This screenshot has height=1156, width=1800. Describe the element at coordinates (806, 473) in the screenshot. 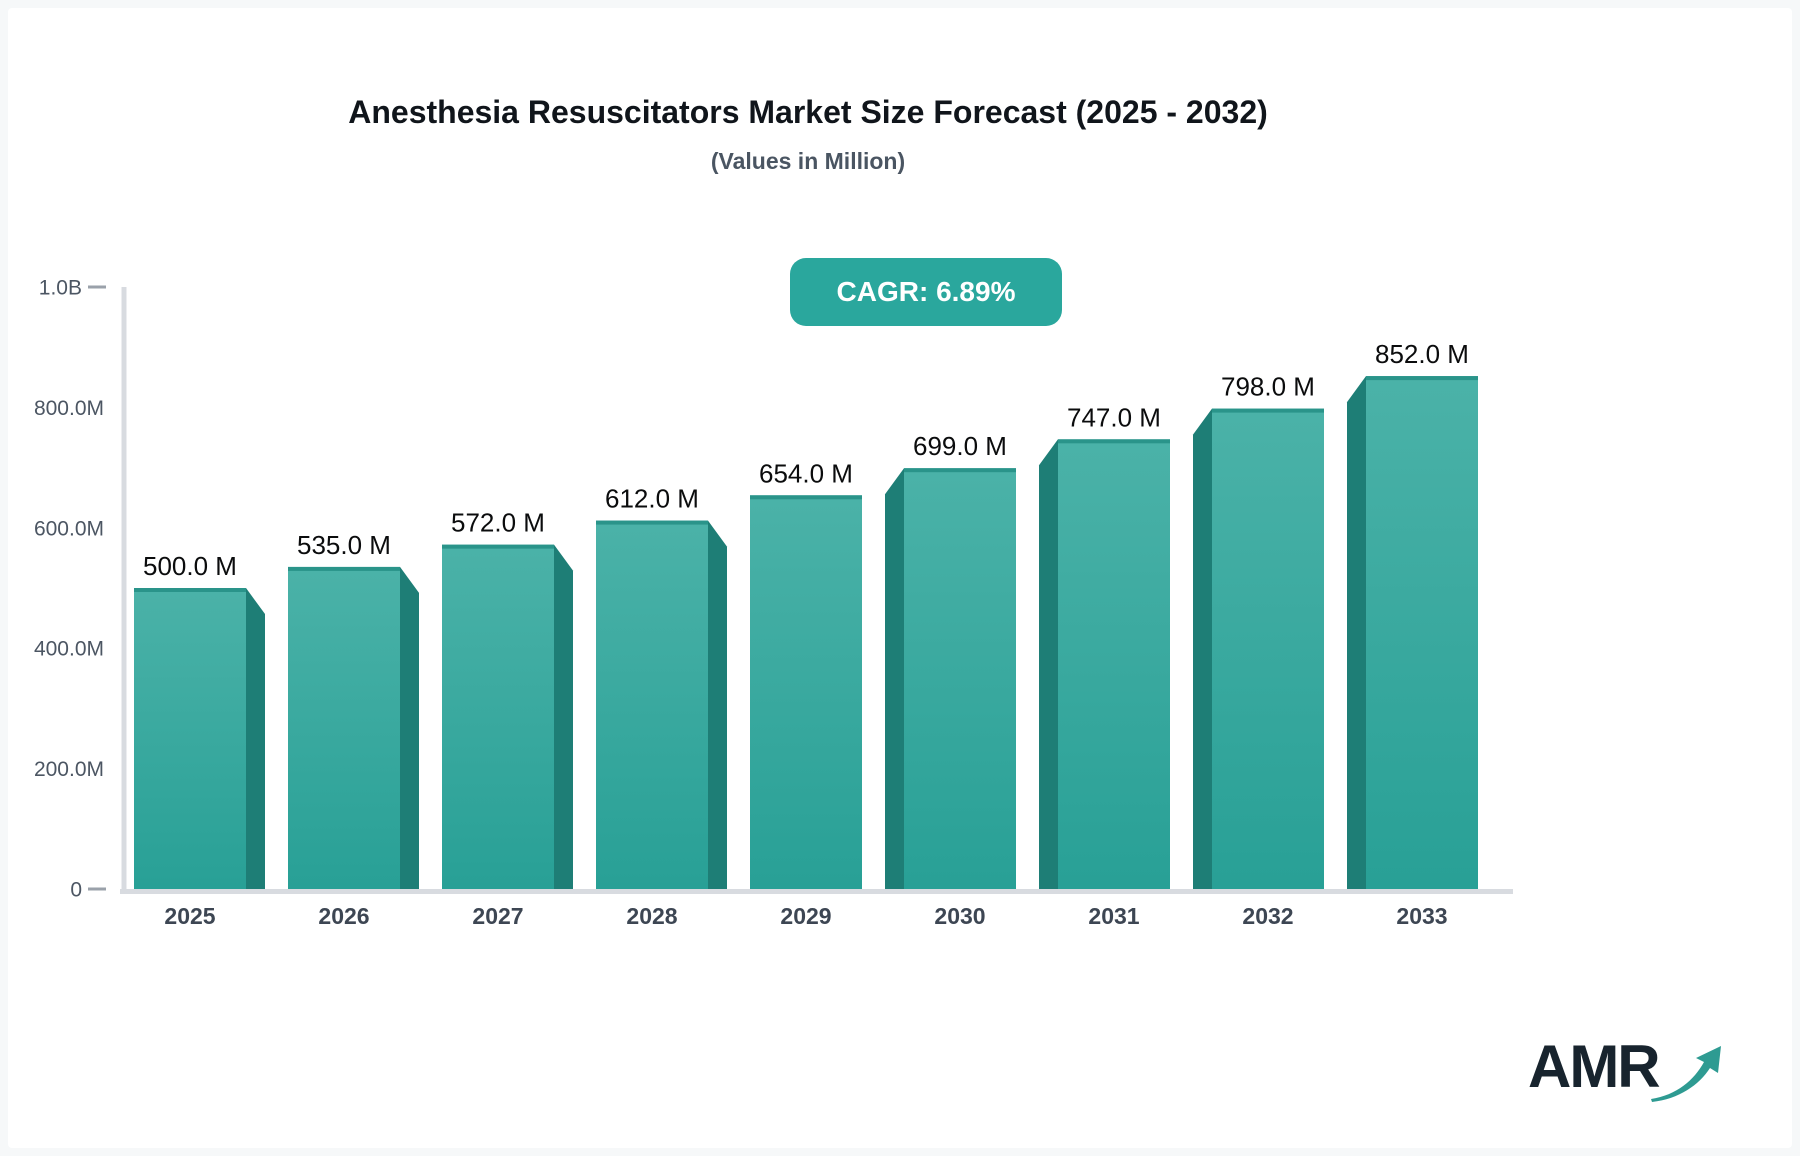

I see `bar-value-label: 654.0 M` at that location.